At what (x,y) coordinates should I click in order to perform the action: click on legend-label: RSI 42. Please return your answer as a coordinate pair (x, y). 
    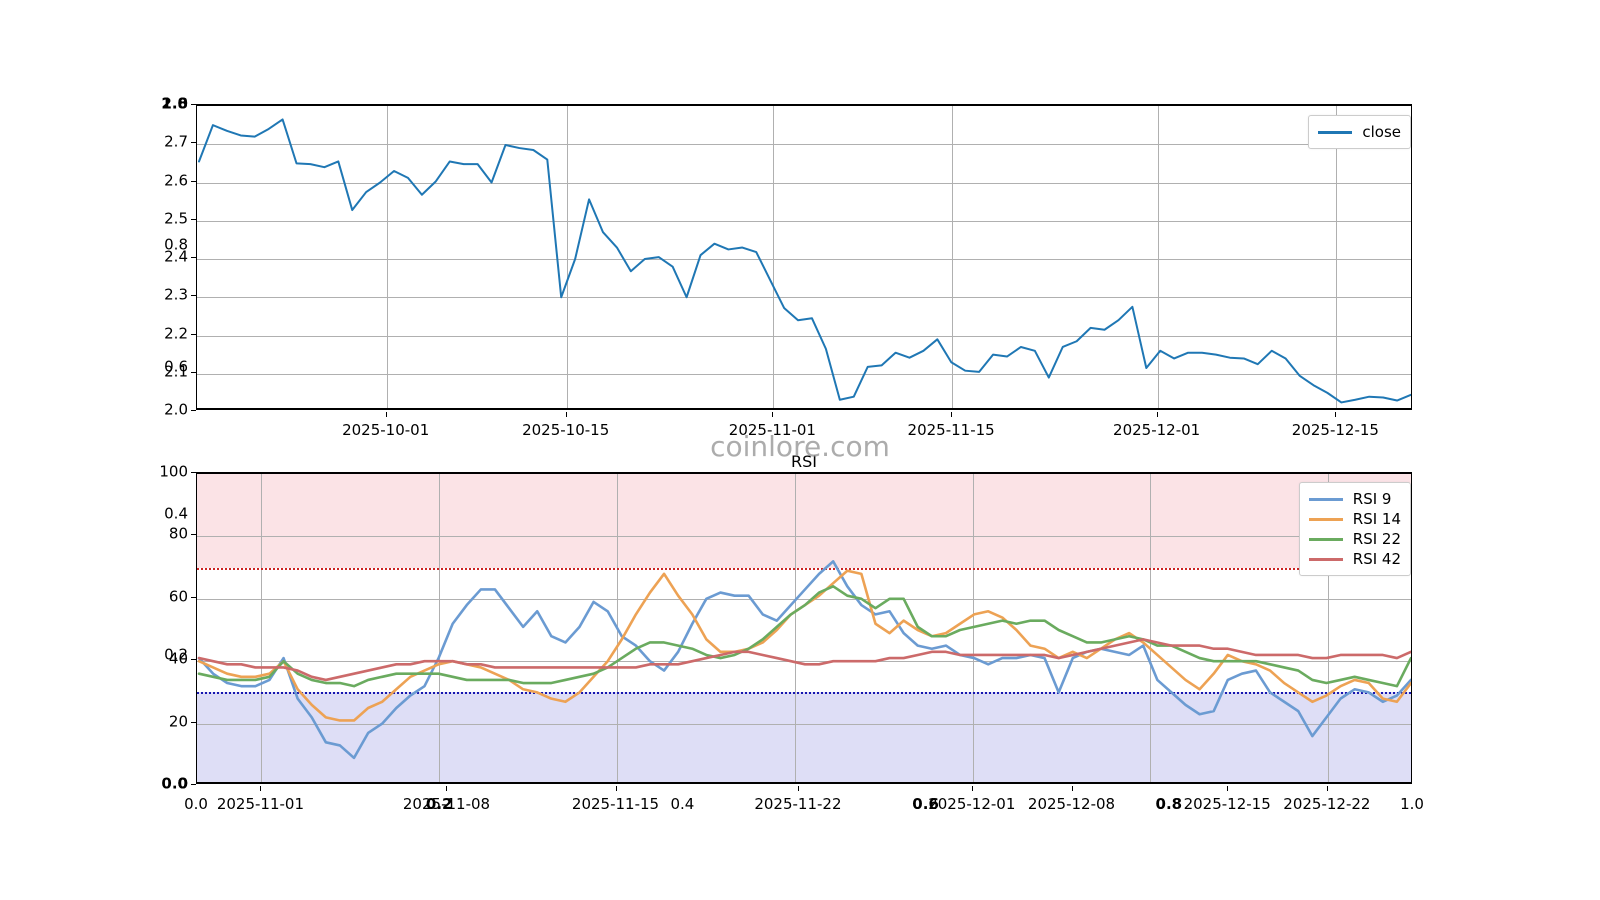
    Looking at the image, I should click on (1376, 559).